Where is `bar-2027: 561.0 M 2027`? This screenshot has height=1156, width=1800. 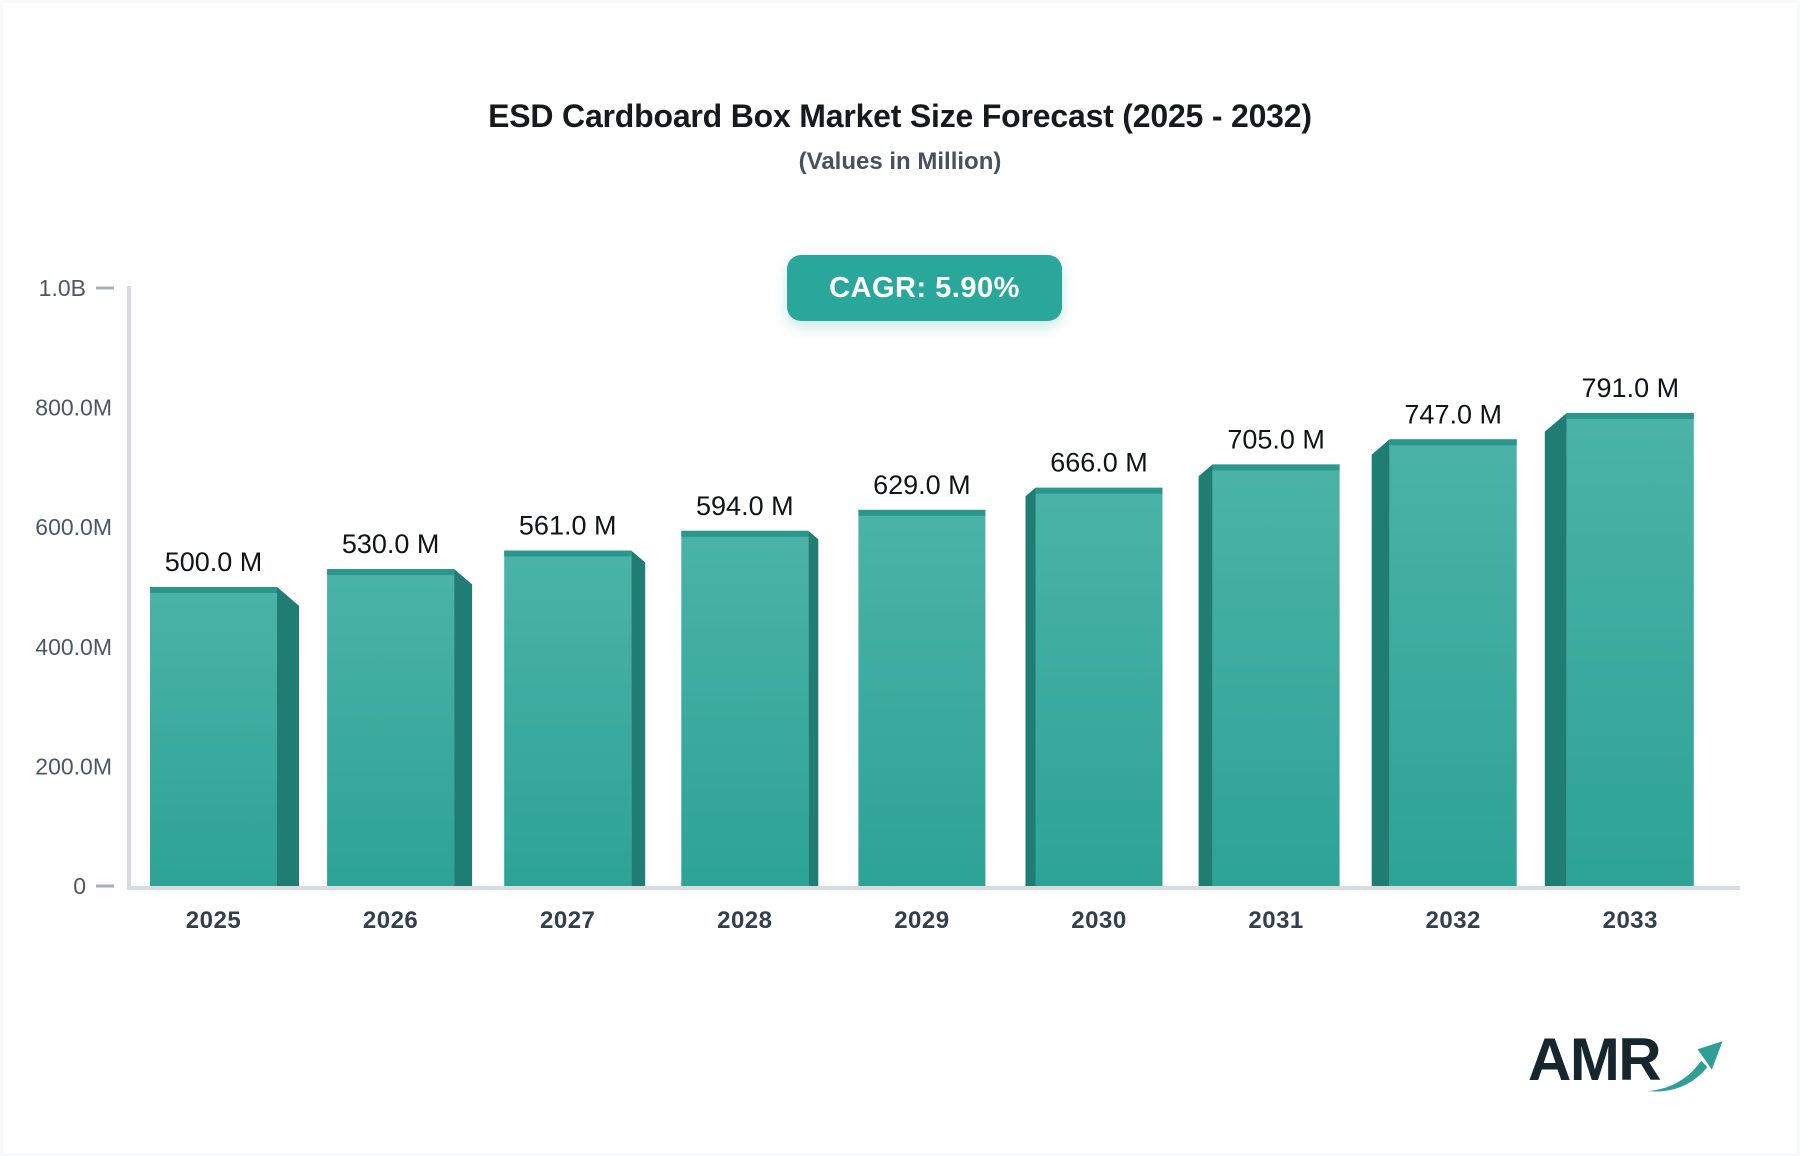 bar-2027: 561.0 M 2027 is located at coordinates (575, 722).